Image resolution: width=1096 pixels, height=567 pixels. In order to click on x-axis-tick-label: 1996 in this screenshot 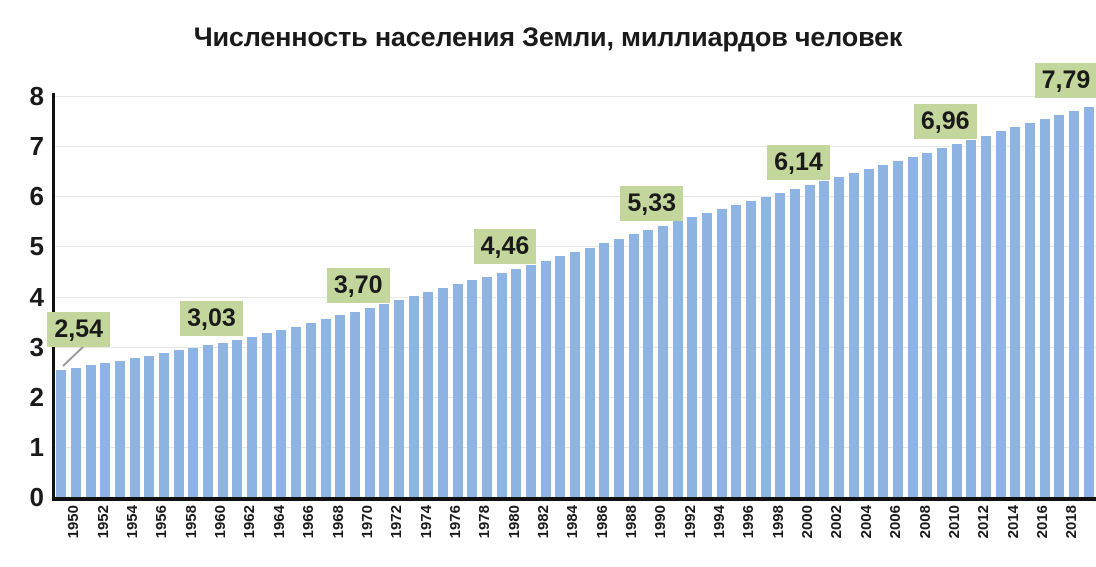, I will do `click(749, 522)`.